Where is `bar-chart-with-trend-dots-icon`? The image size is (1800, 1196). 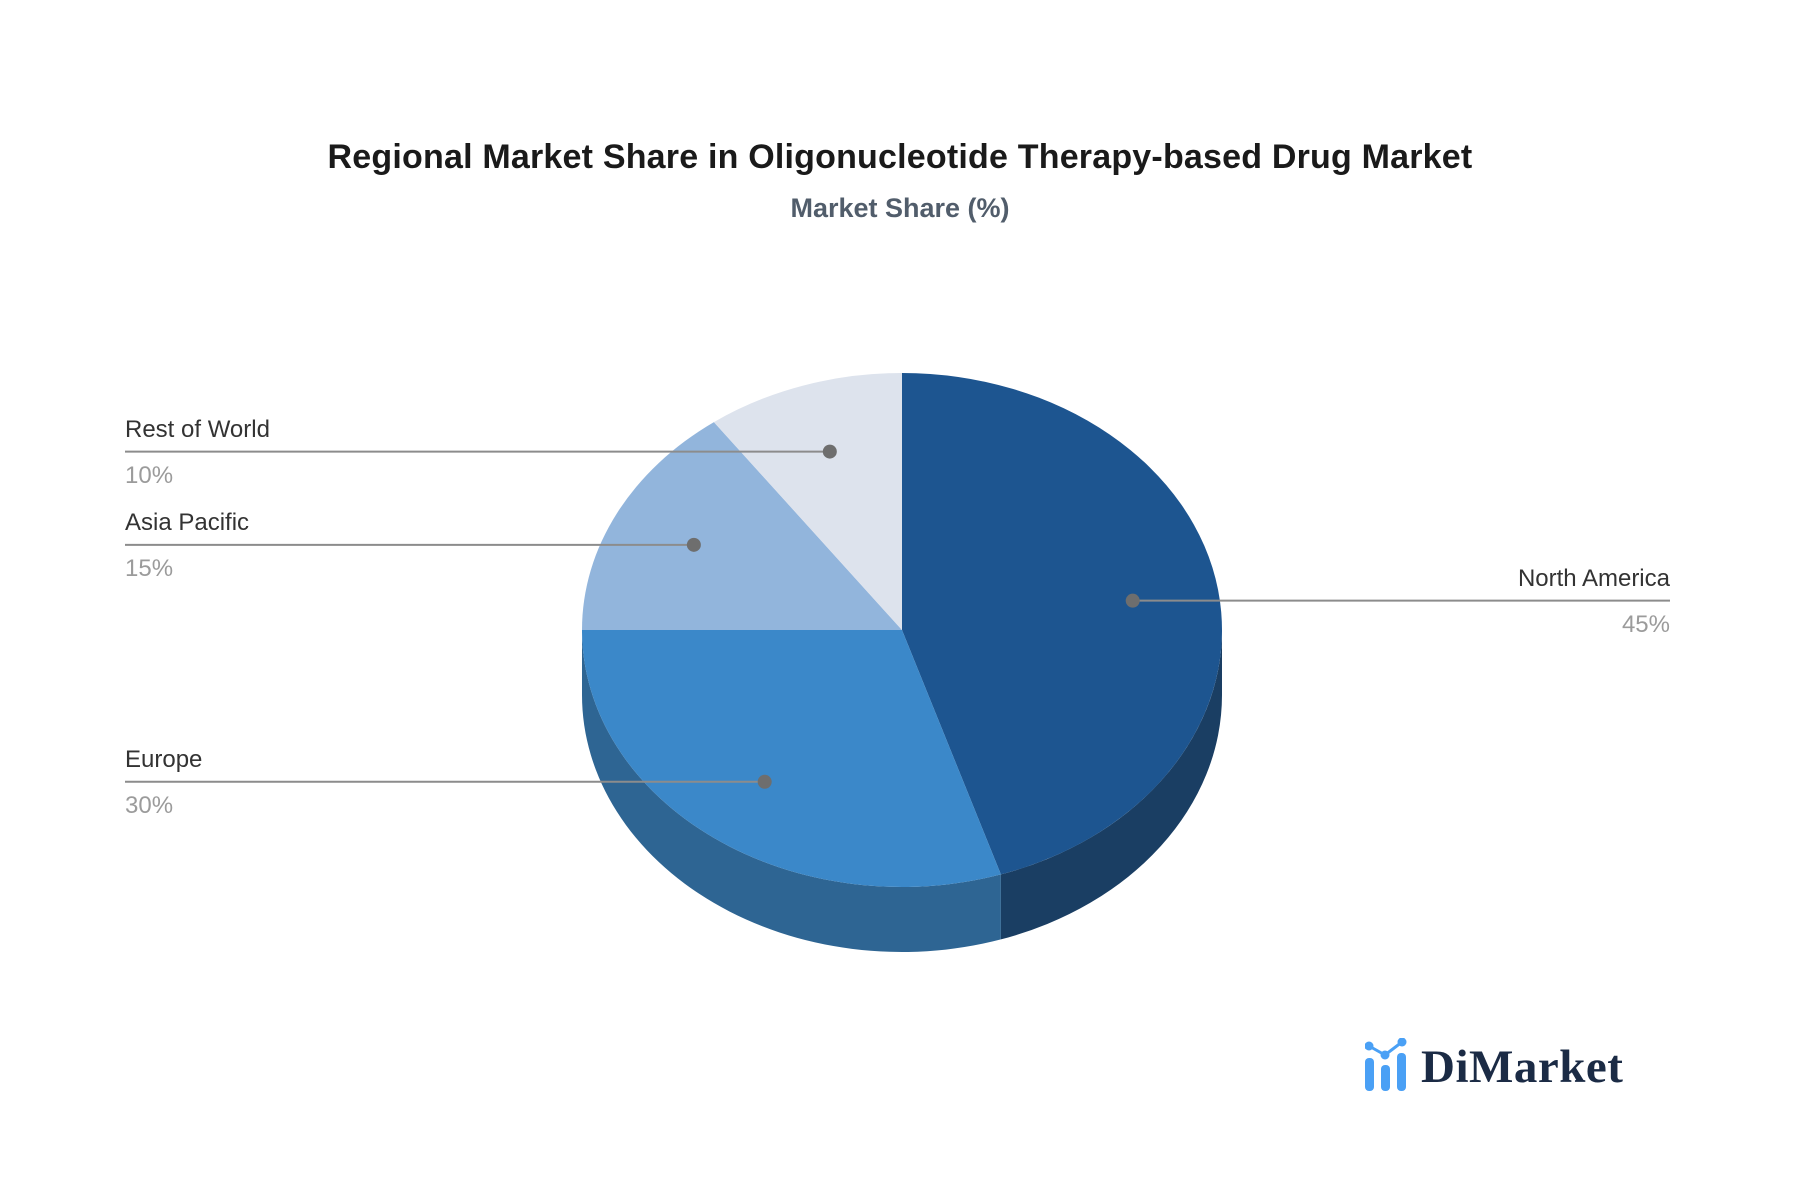 bar-chart-with-trend-dots-icon is located at coordinates (1386, 1064).